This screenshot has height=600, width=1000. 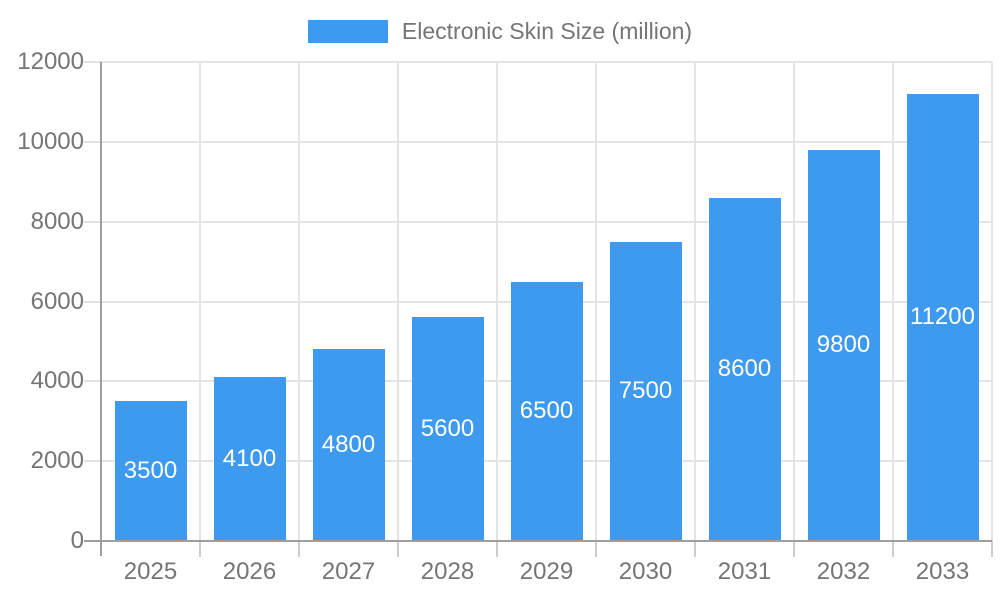 I want to click on chart-legend: Electronic Skin Size (million), so click(x=500, y=31).